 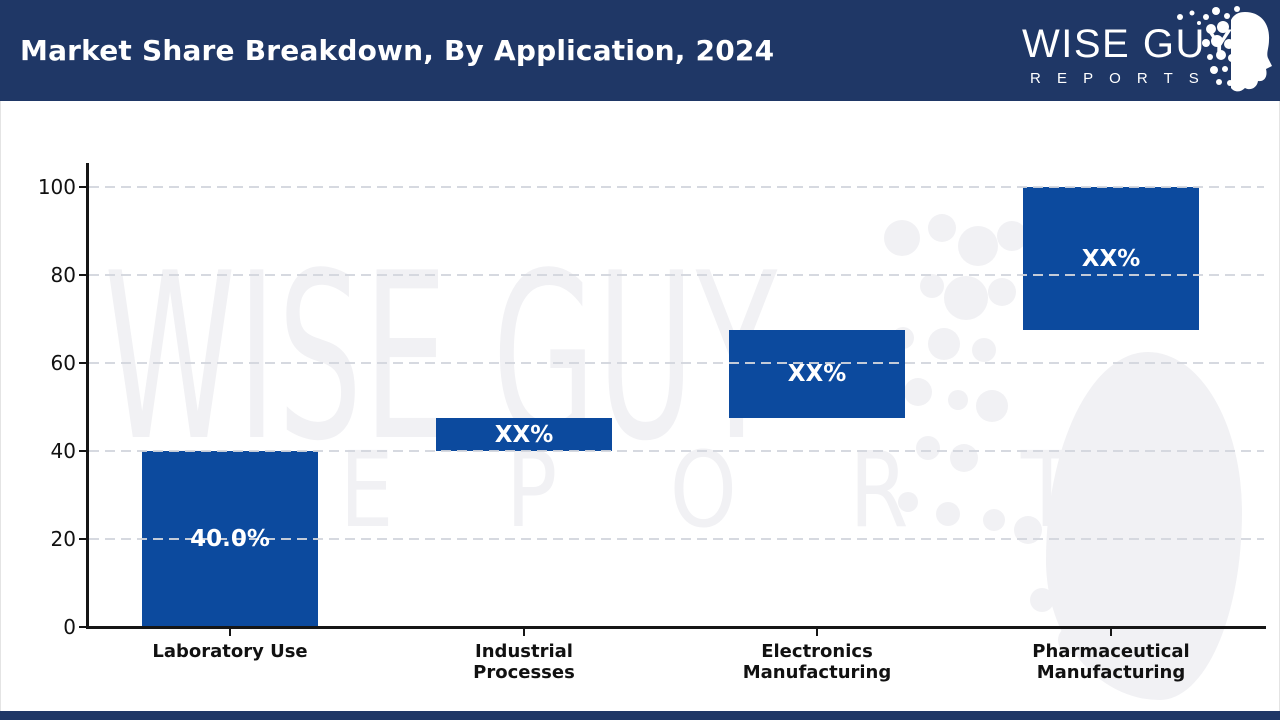 I want to click on x-category-label: Industrial Processes, so click(x=524, y=662).